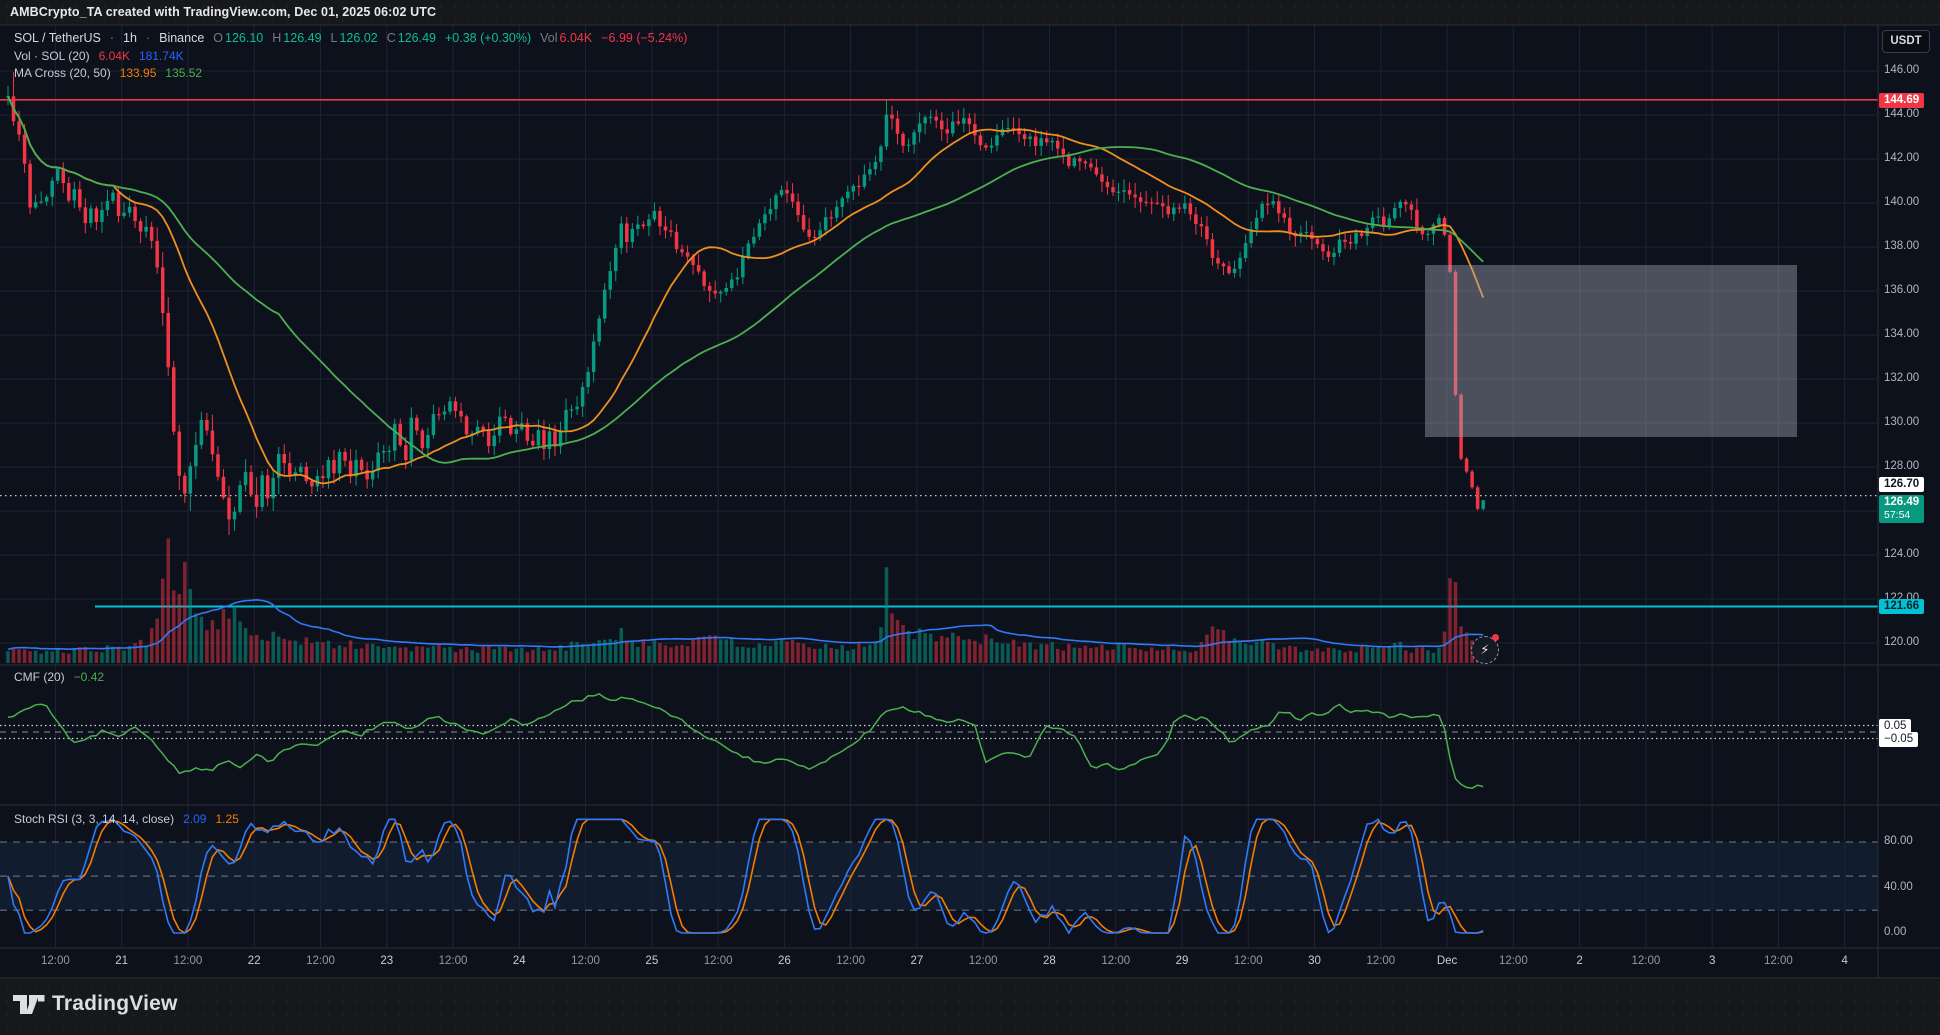 The width and height of the screenshot is (1940, 1035). What do you see at coordinates (1902, 378) in the screenshot?
I see `price-tick-label: 132.00` at bounding box center [1902, 378].